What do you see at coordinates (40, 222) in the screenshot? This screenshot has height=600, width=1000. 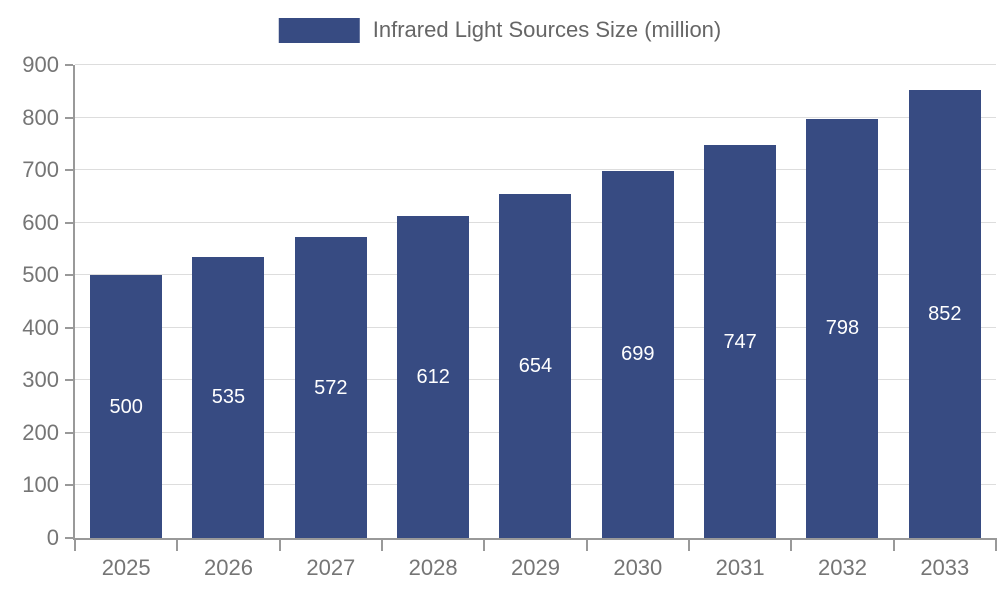 I see `y-tick-label: 600` at bounding box center [40, 222].